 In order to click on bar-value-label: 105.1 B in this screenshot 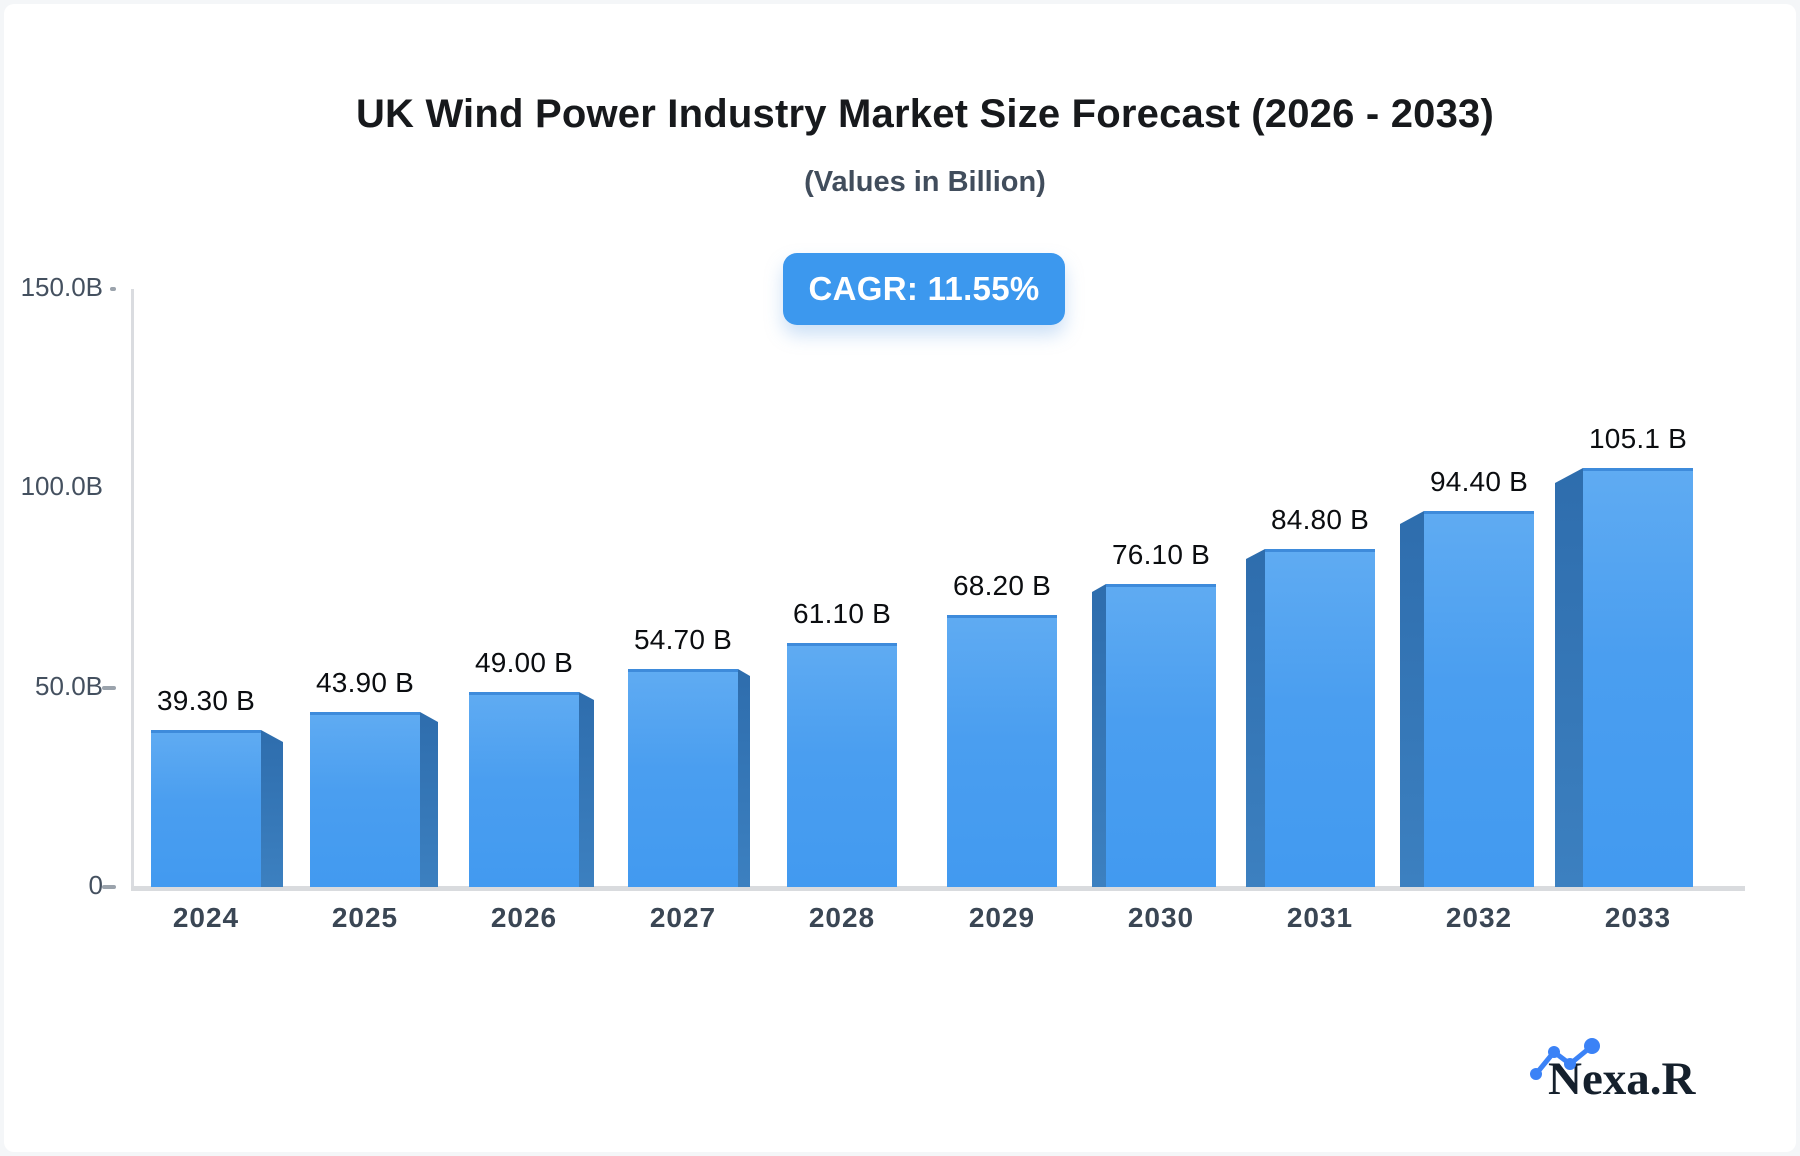, I will do `click(1638, 438)`.